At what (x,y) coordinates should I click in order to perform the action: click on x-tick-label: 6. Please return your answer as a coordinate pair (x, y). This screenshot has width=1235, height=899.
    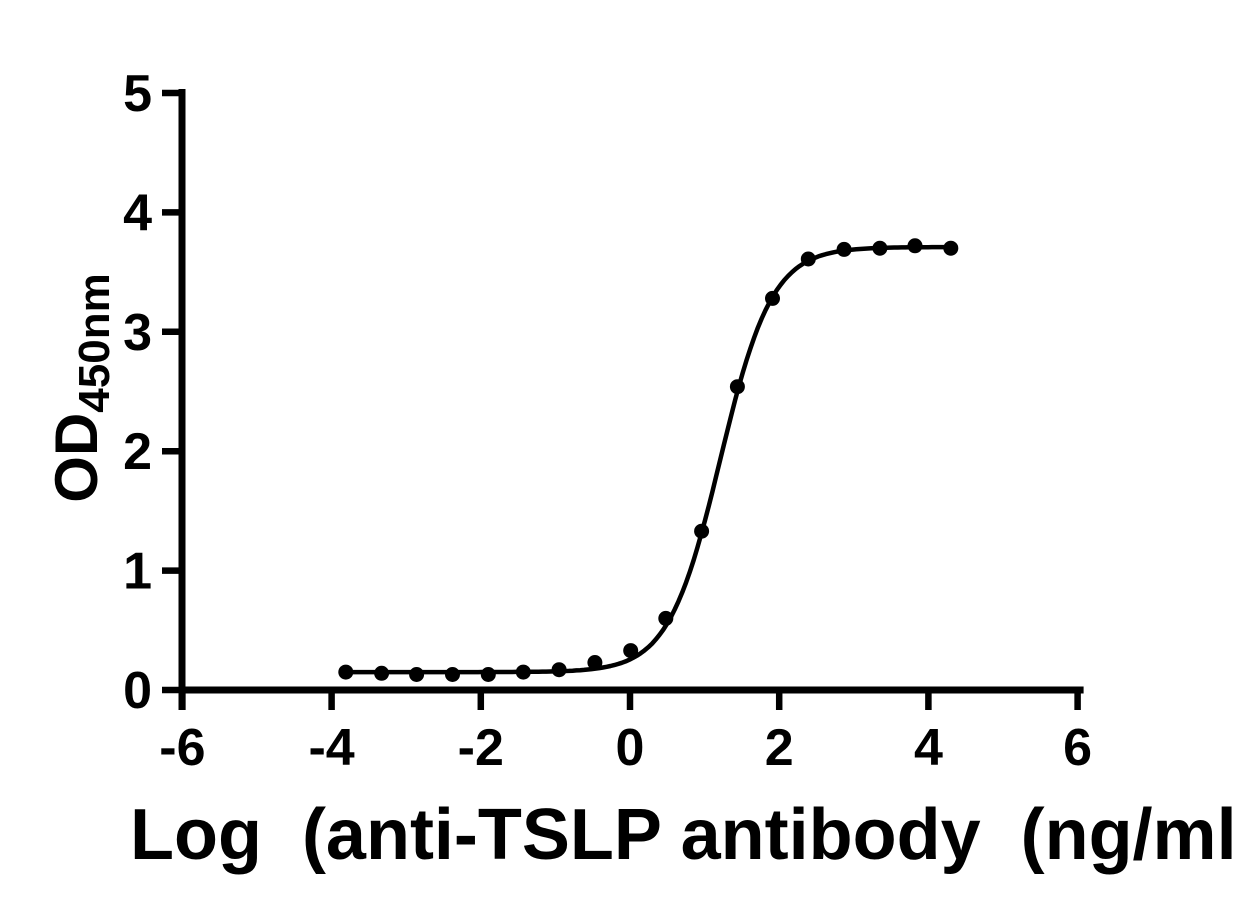
    Looking at the image, I should click on (1077, 748).